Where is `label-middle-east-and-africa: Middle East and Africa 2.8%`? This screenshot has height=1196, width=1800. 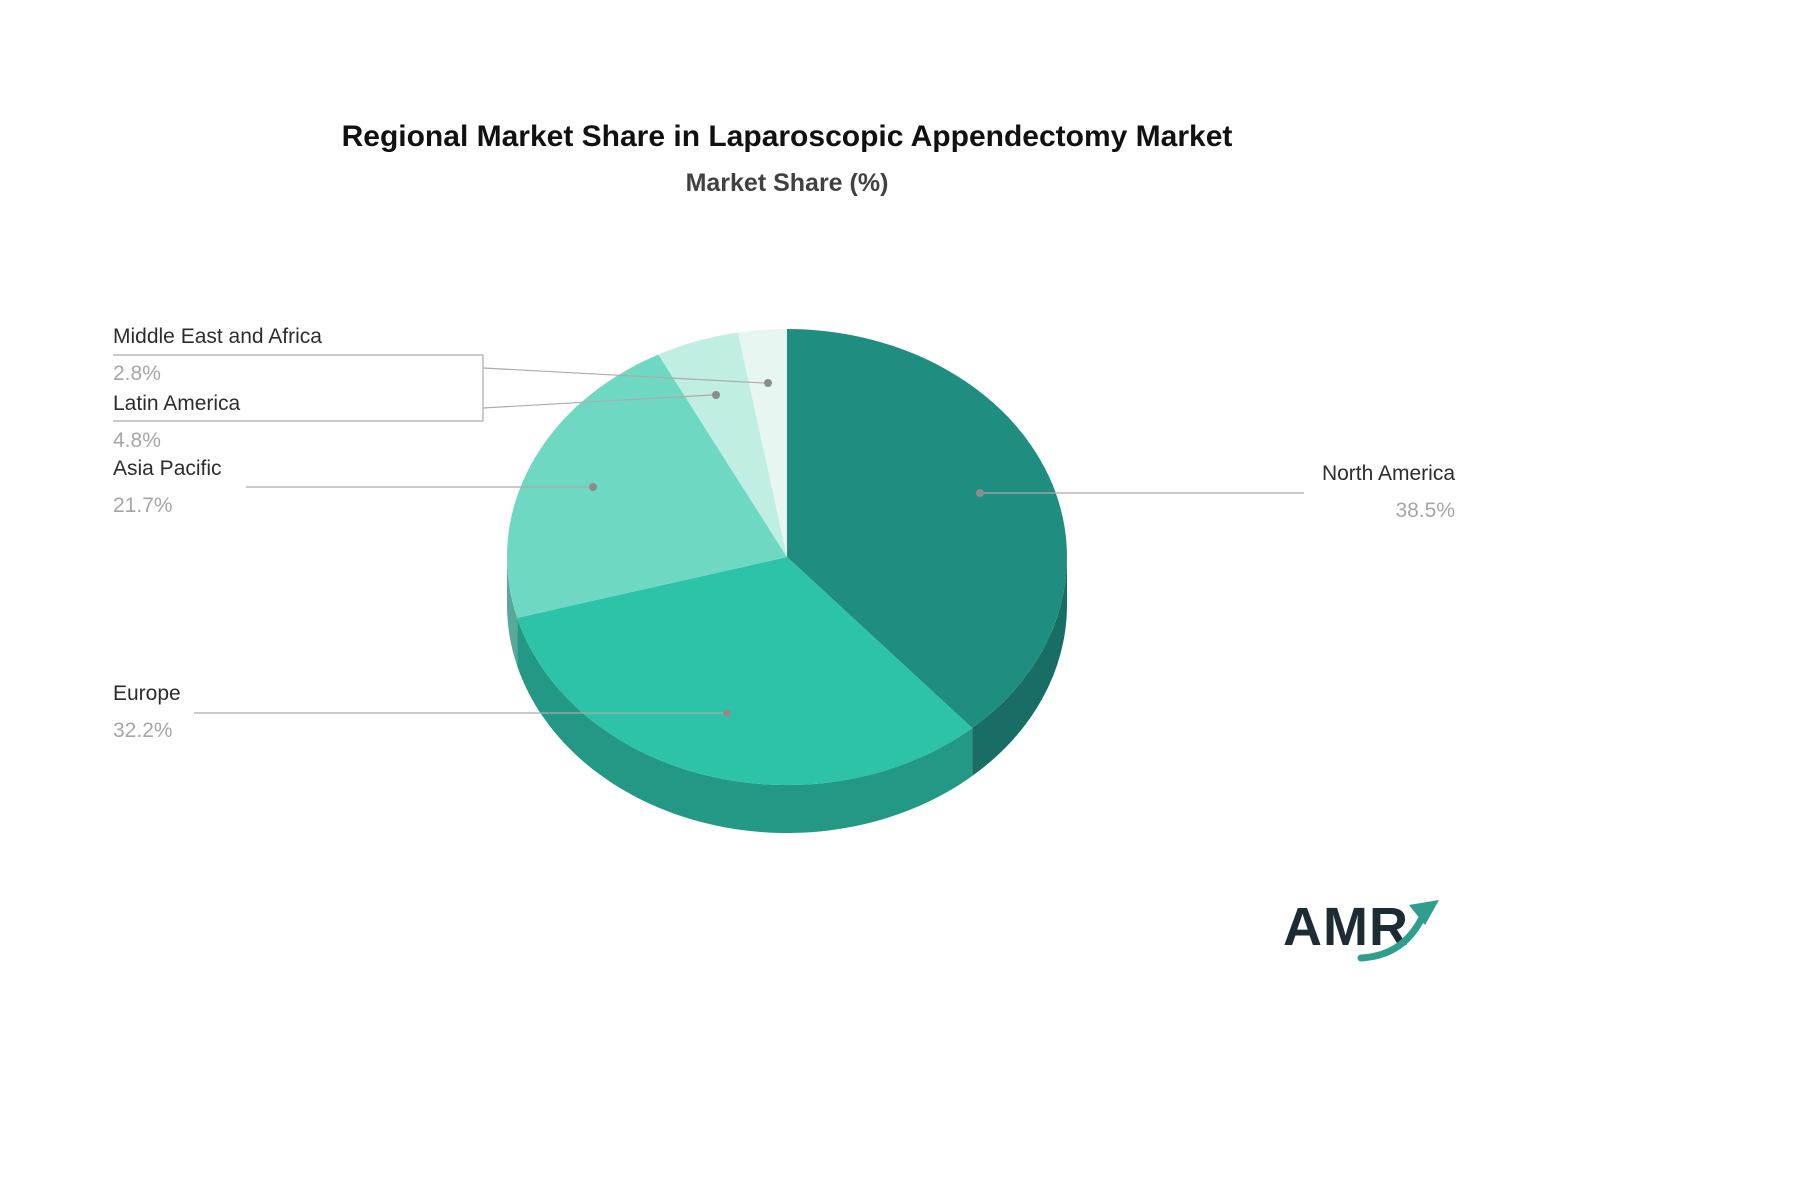
label-middle-east-and-africa: Middle East and Africa 2.8% is located at coordinates (217, 355).